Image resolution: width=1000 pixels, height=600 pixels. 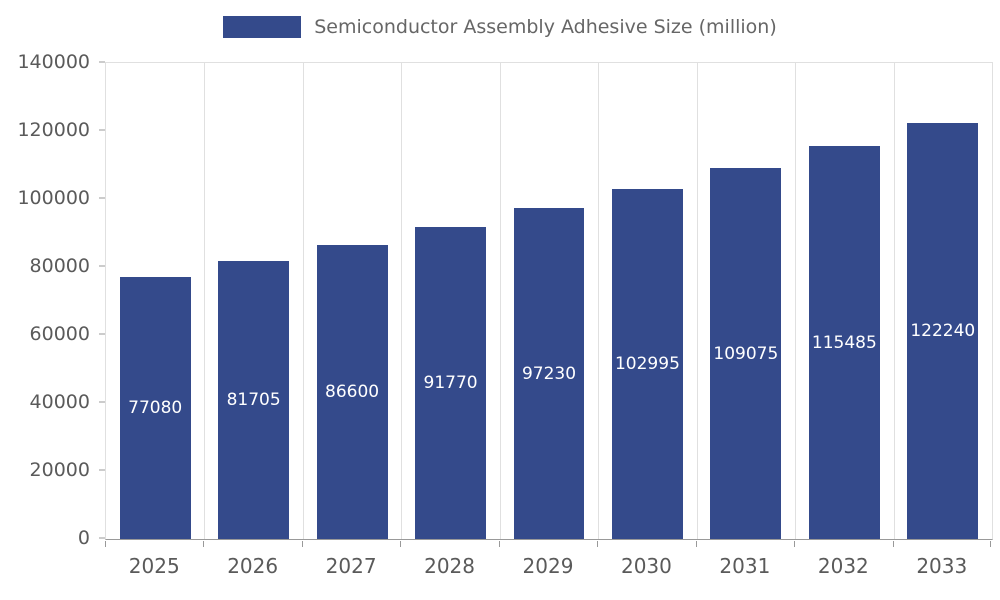 I want to click on x-axis-tick-label: 2026, so click(x=253, y=566).